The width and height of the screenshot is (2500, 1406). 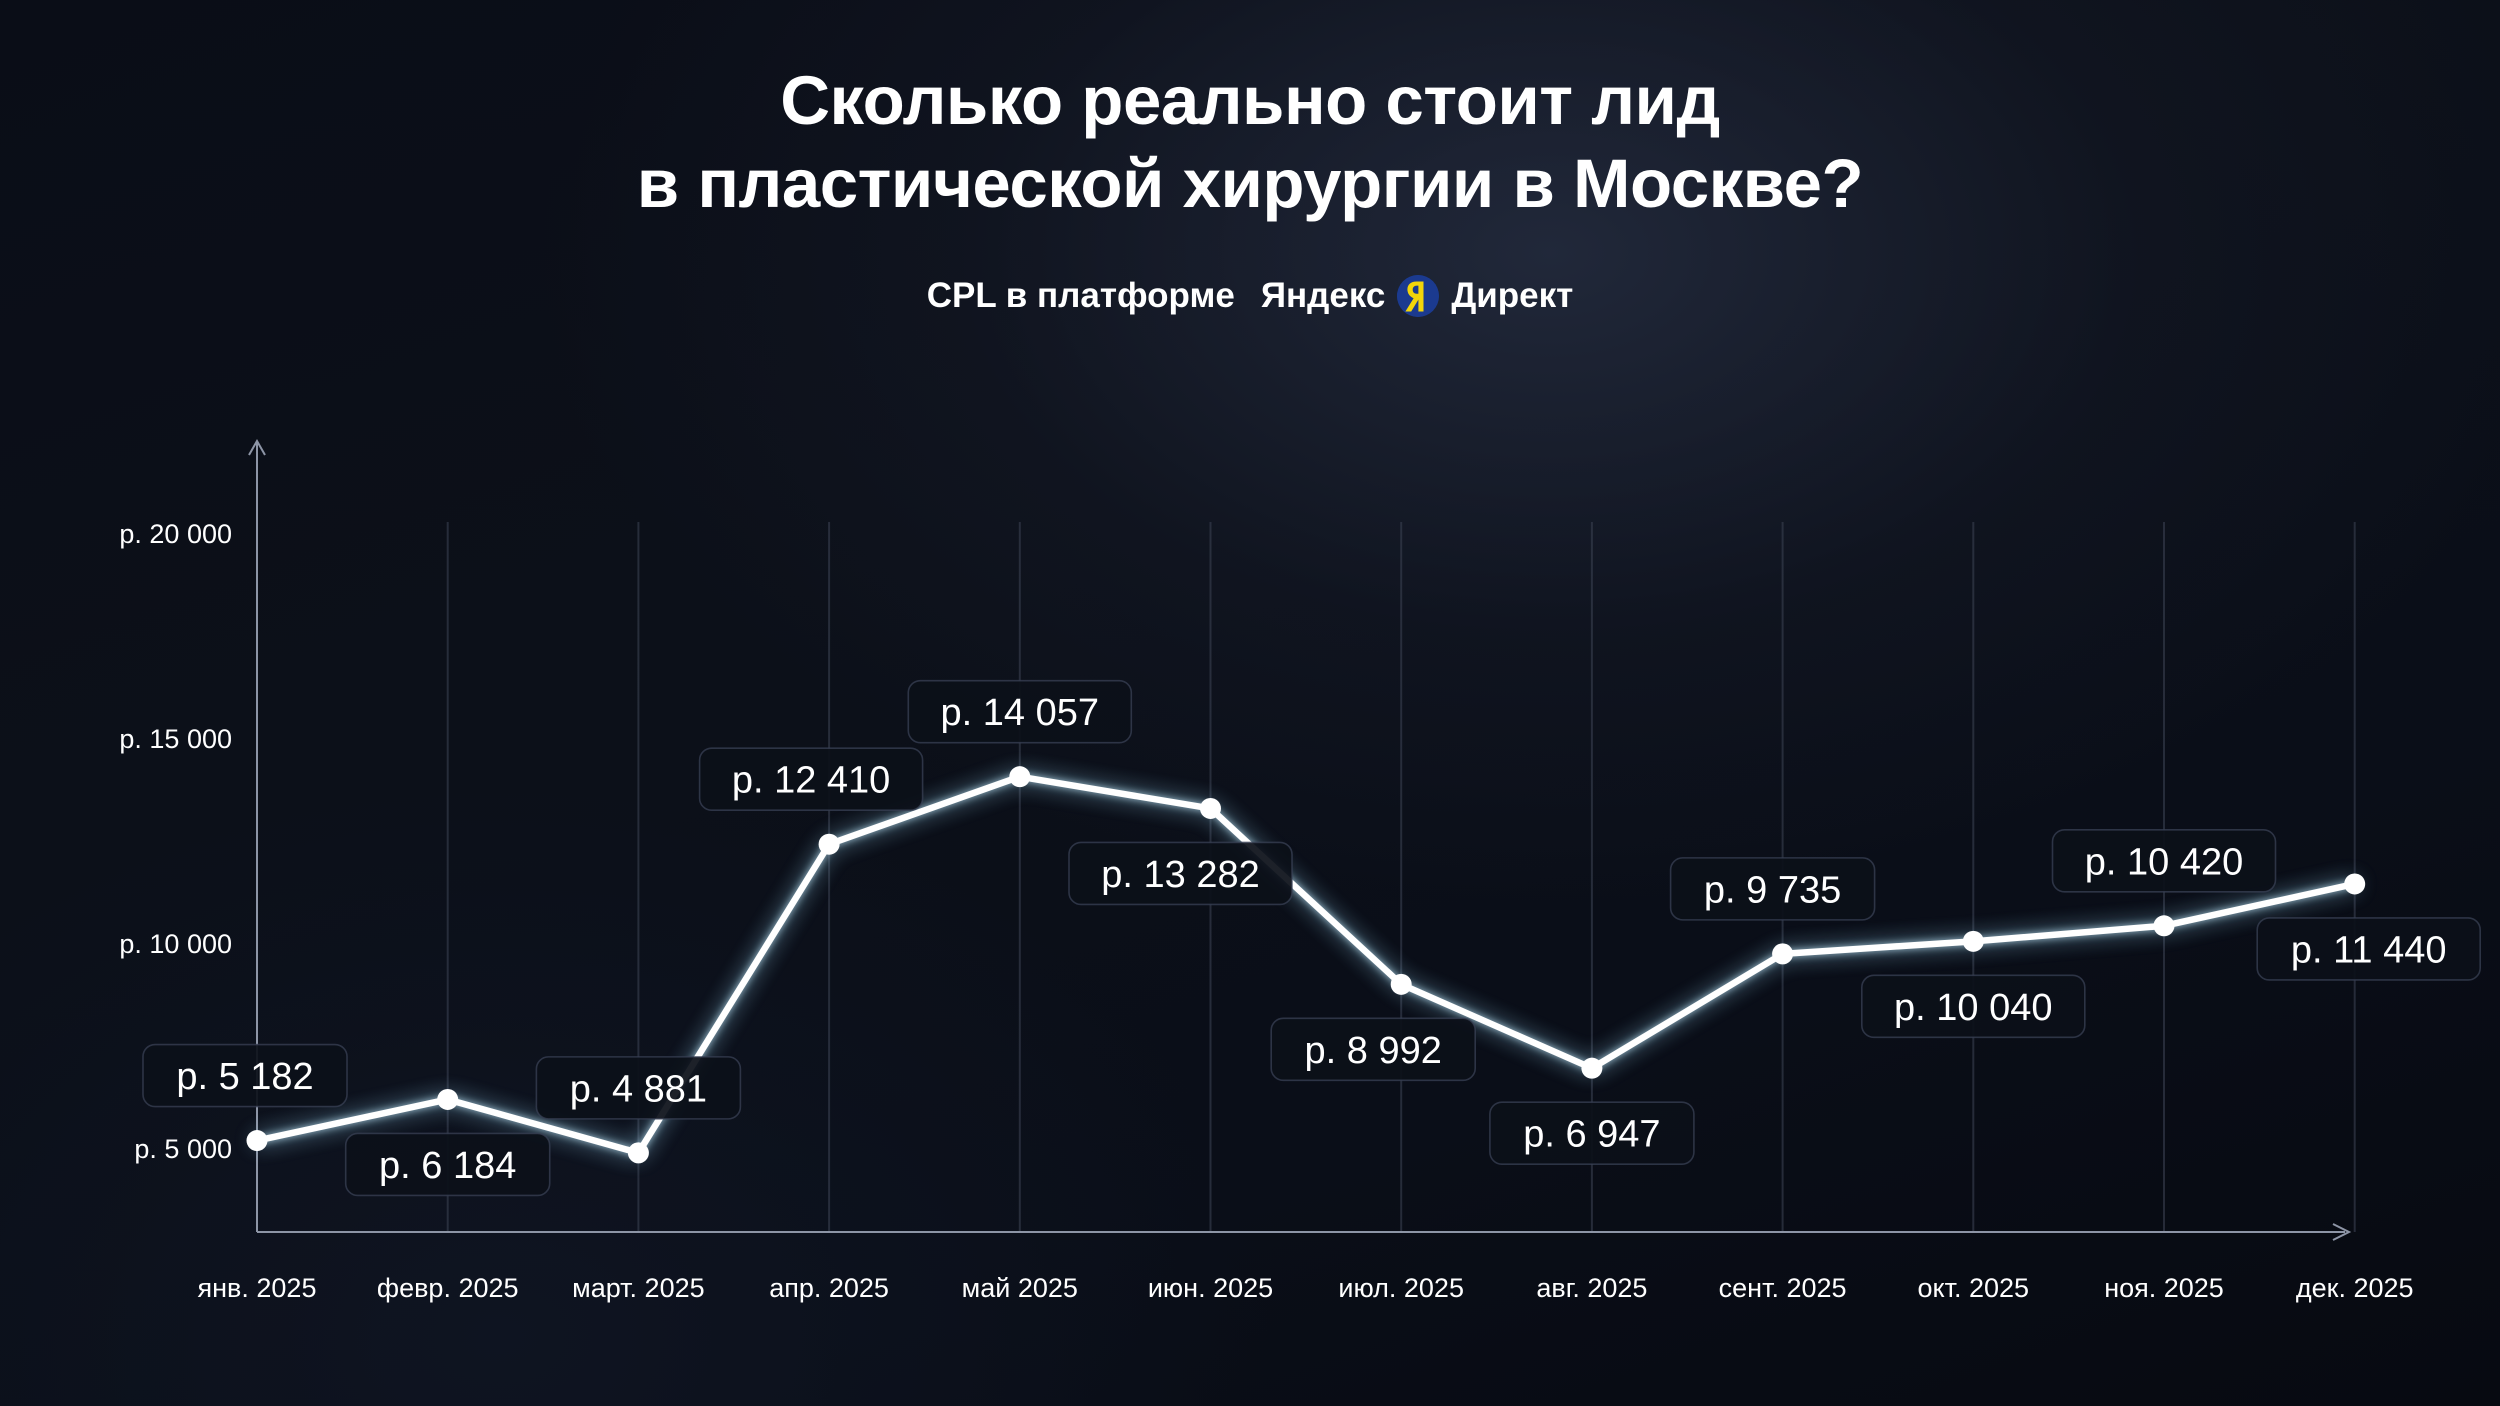 What do you see at coordinates (1783, 1288) in the screenshot?
I see `x-tick-label: сент. 2025` at bounding box center [1783, 1288].